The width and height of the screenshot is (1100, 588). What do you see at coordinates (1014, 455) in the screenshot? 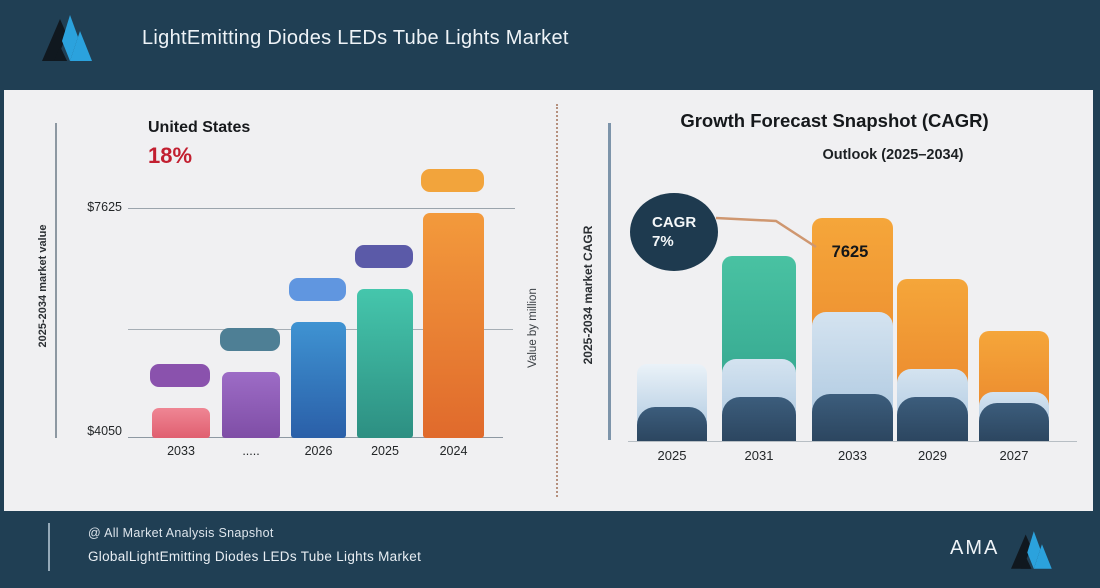
I see `x-label-2027: 2027` at bounding box center [1014, 455].